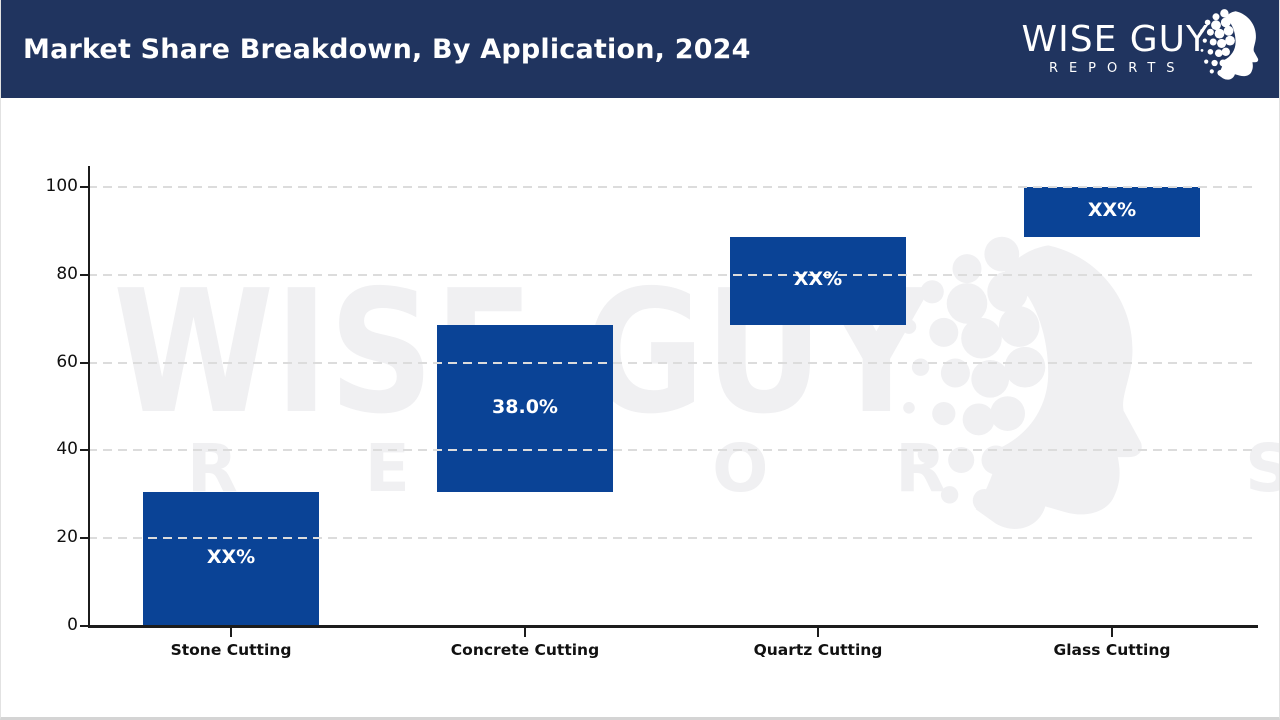  I want to click on bar-concrete-cutting, so click(525, 409).